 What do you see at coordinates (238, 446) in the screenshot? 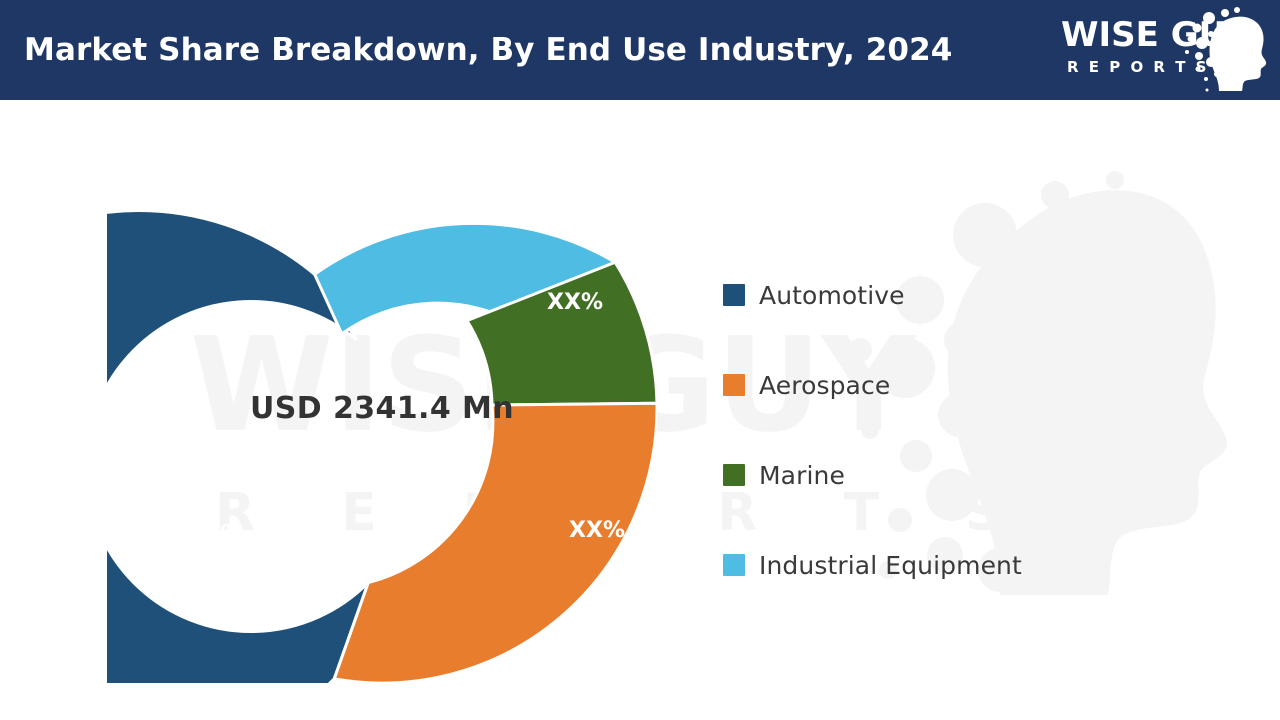
I see `slice-automotive` at bounding box center [238, 446].